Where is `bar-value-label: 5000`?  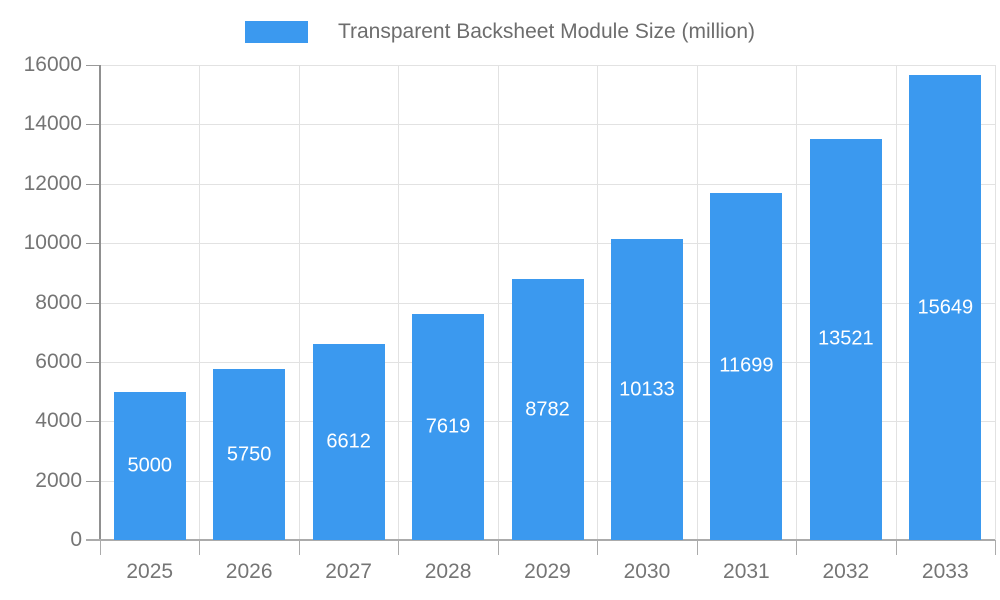
bar-value-label: 5000 is located at coordinates (149, 465).